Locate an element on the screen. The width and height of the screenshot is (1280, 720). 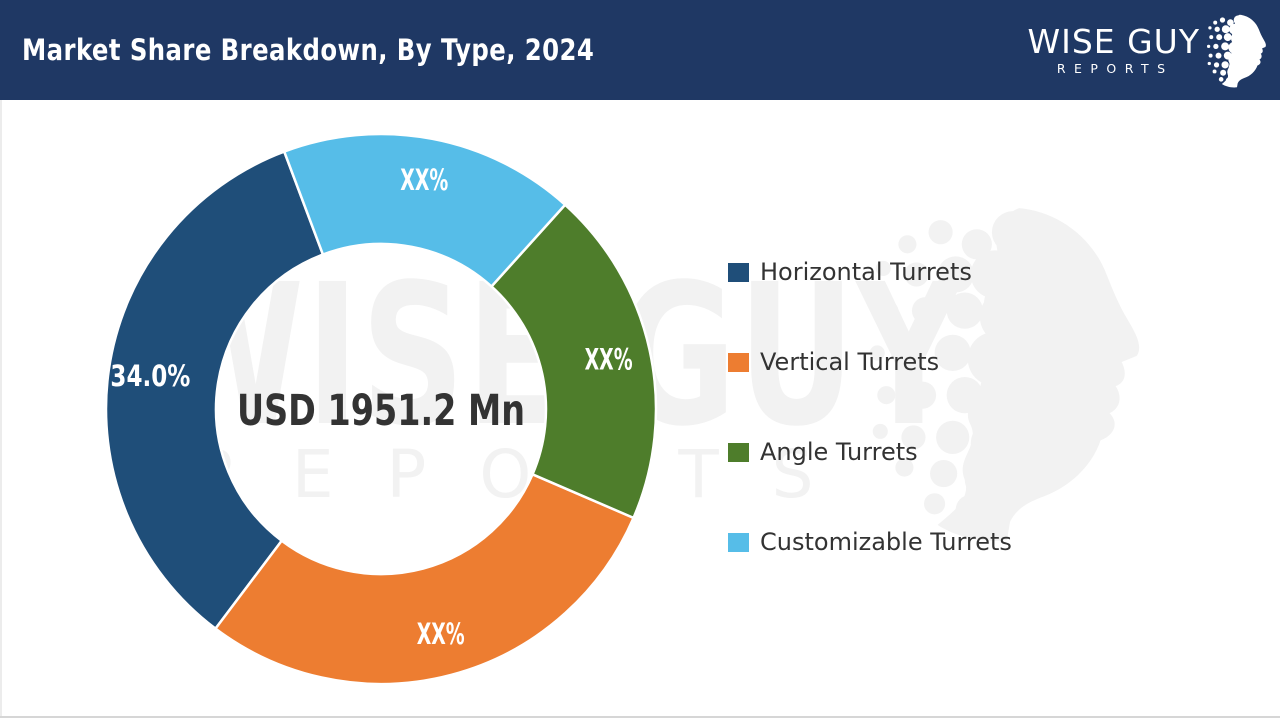
watermark-reports: REPORTS is located at coordinates (530, 474).